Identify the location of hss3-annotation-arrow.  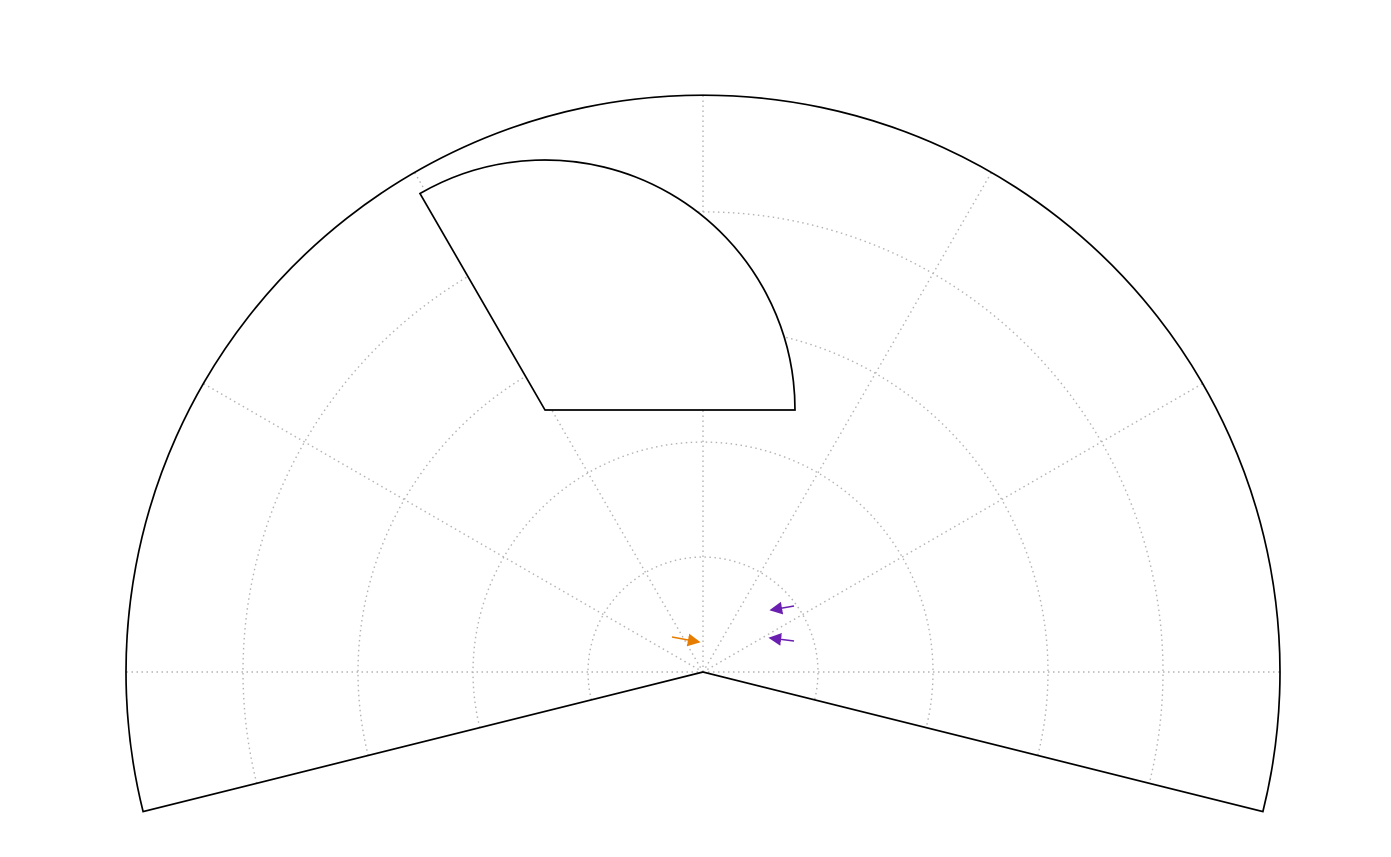
(686, 640).